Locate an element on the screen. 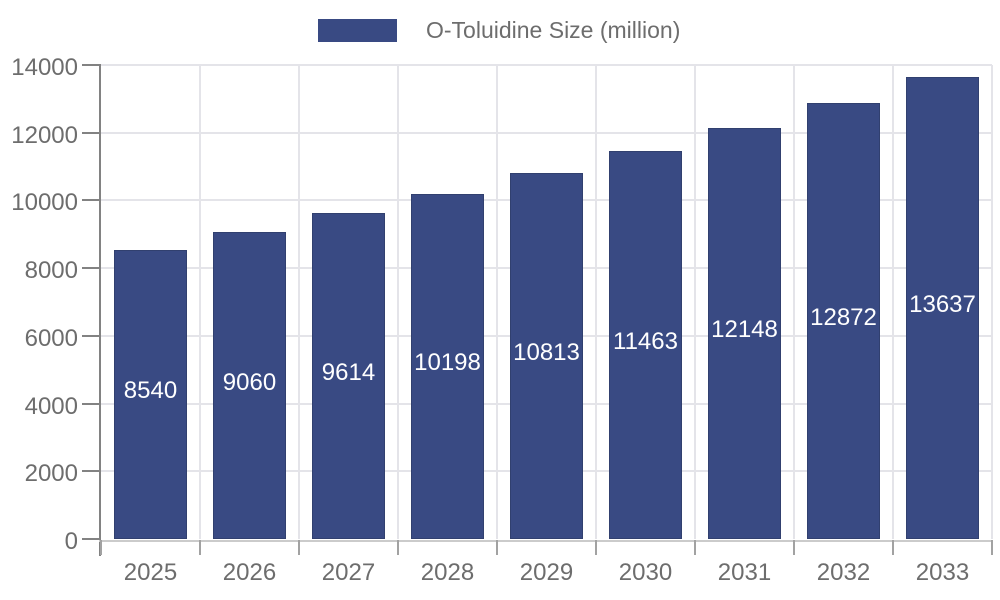  bar-value-label: 12148 is located at coordinates (744, 330).